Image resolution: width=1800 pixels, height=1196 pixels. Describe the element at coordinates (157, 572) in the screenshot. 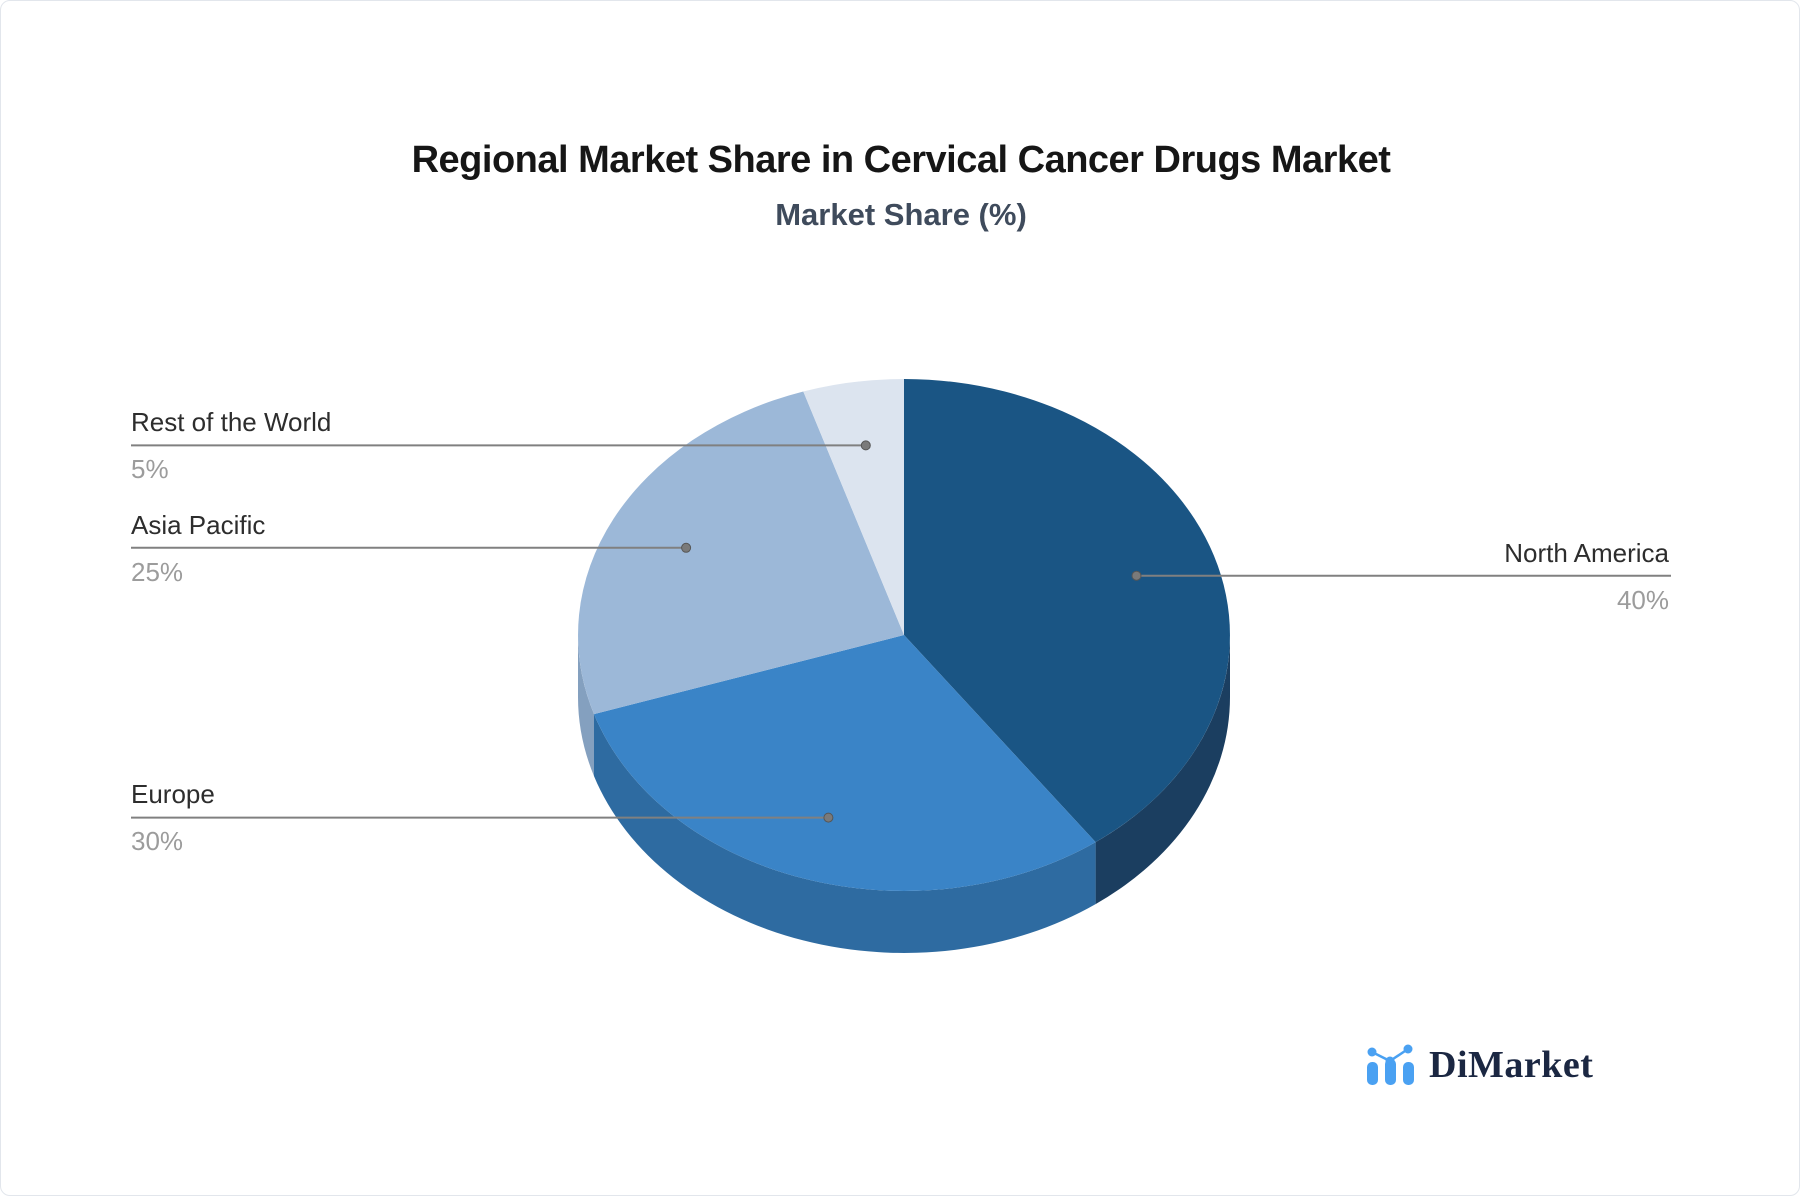

I see `callout-pct-asia-pacific: 25%` at that location.